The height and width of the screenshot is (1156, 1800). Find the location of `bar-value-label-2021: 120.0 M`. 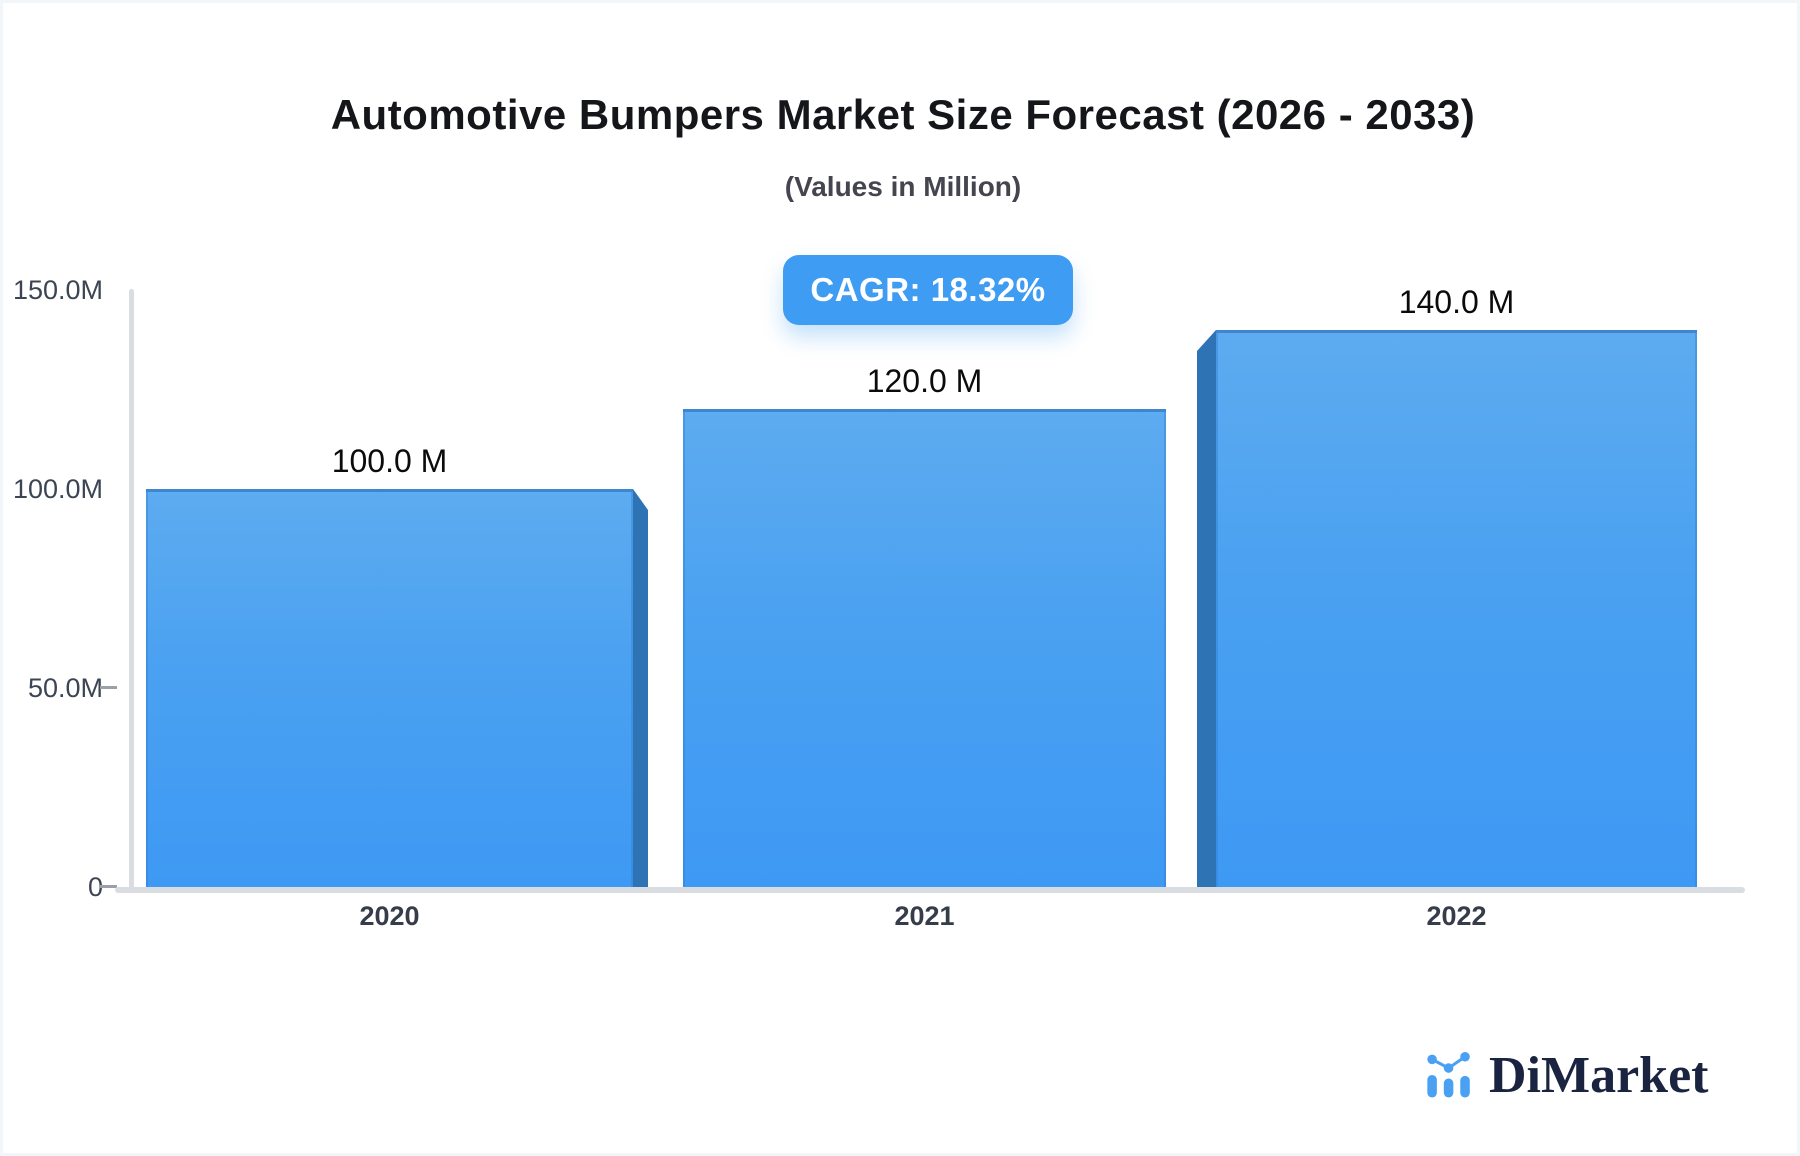

bar-value-label-2021: 120.0 M is located at coordinates (924, 381).